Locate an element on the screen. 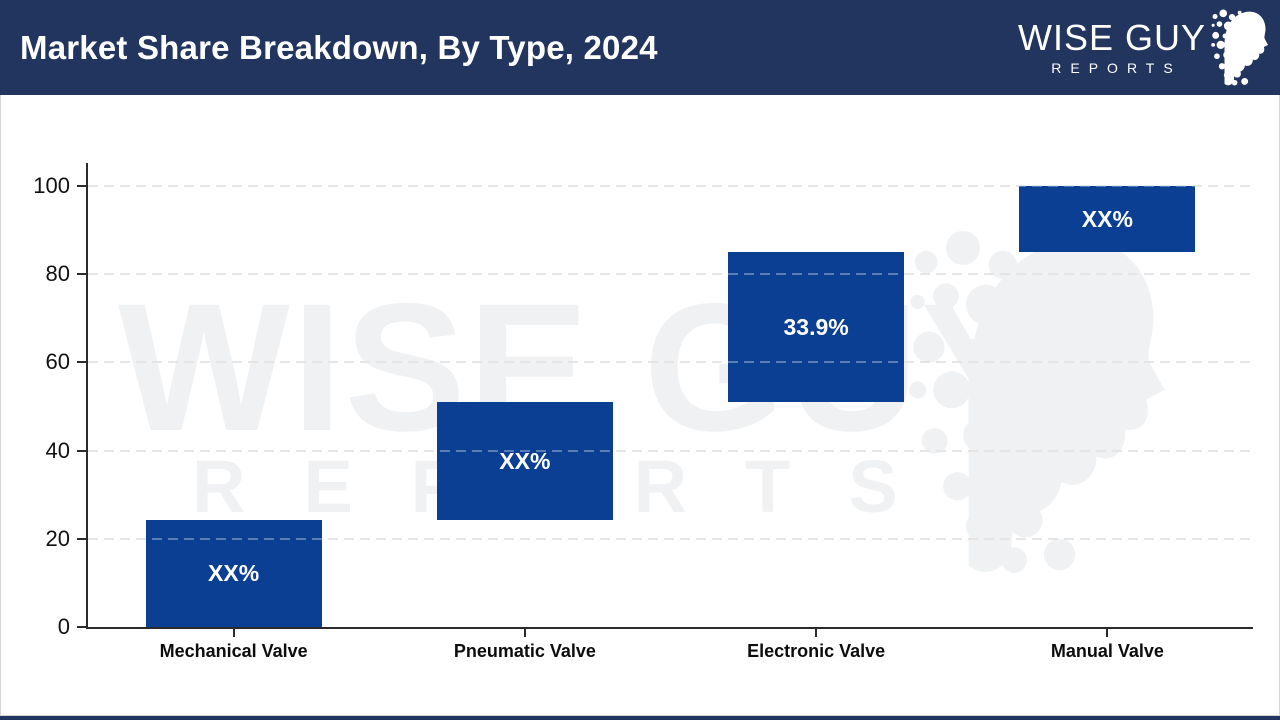 This screenshot has width=1280, height=720. y-tick-label: 60 is located at coordinates (57, 362).